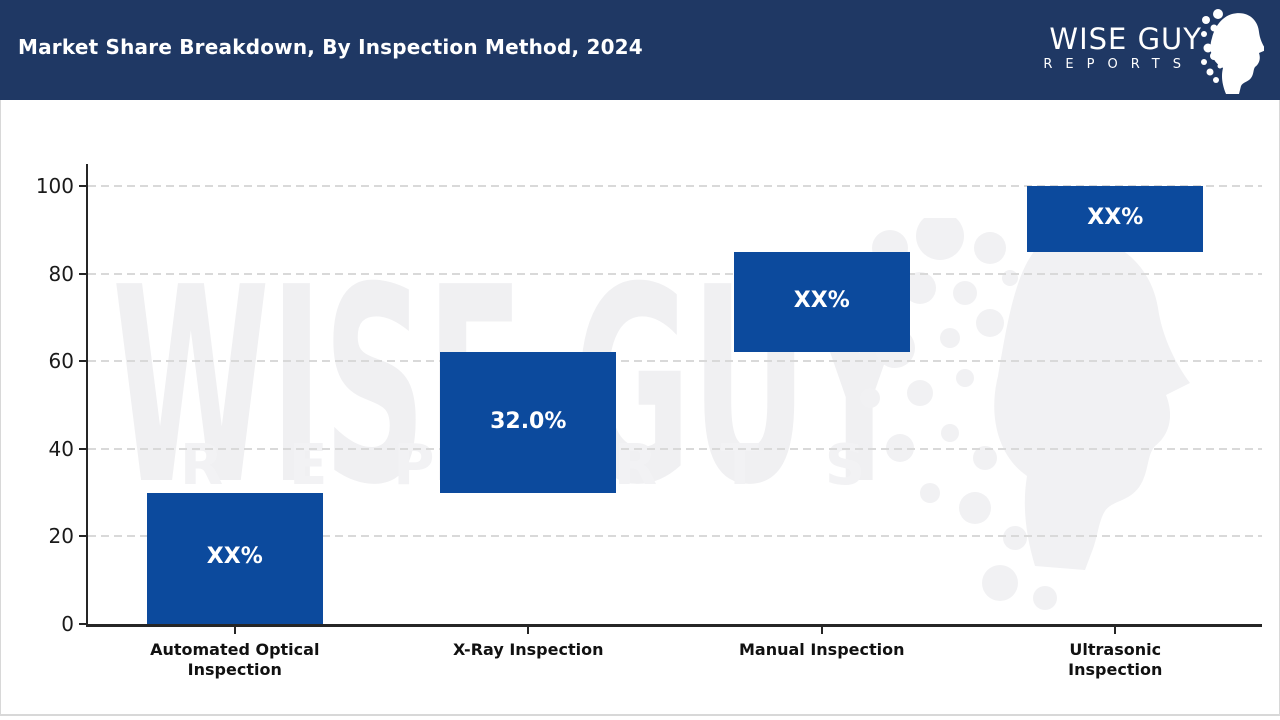  Describe the element at coordinates (61, 536) in the screenshot. I see `y-axis-tick-label: 20` at that location.